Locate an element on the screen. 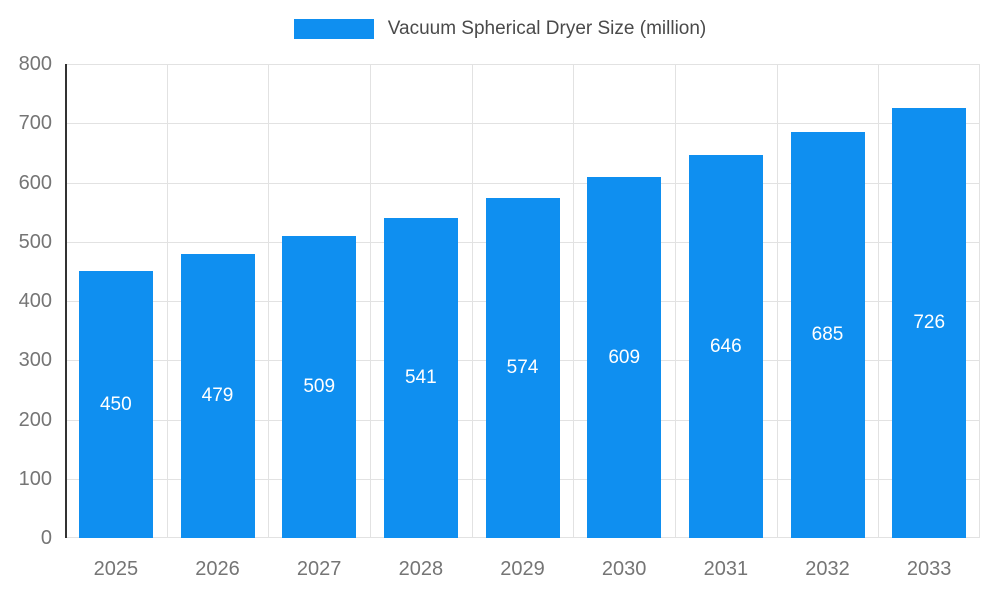 The height and width of the screenshot is (600, 1000). y-tick-label: 100 is located at coordinates (35, 478).